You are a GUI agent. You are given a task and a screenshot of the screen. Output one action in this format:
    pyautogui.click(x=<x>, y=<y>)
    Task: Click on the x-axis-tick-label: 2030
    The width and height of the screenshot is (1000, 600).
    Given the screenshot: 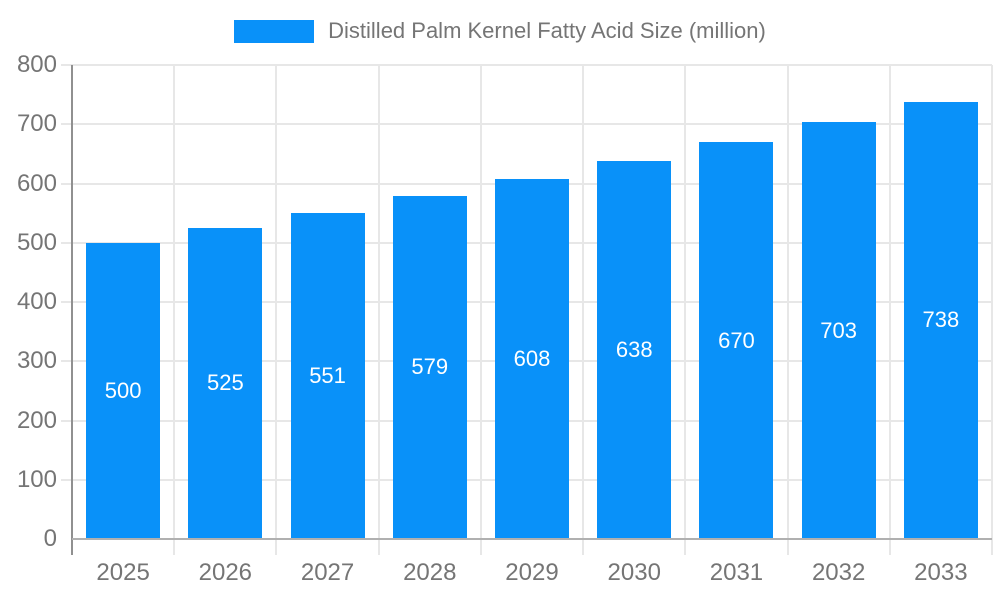 What is the action you would take?
    pyautogui.click(x=634, y=572)
    